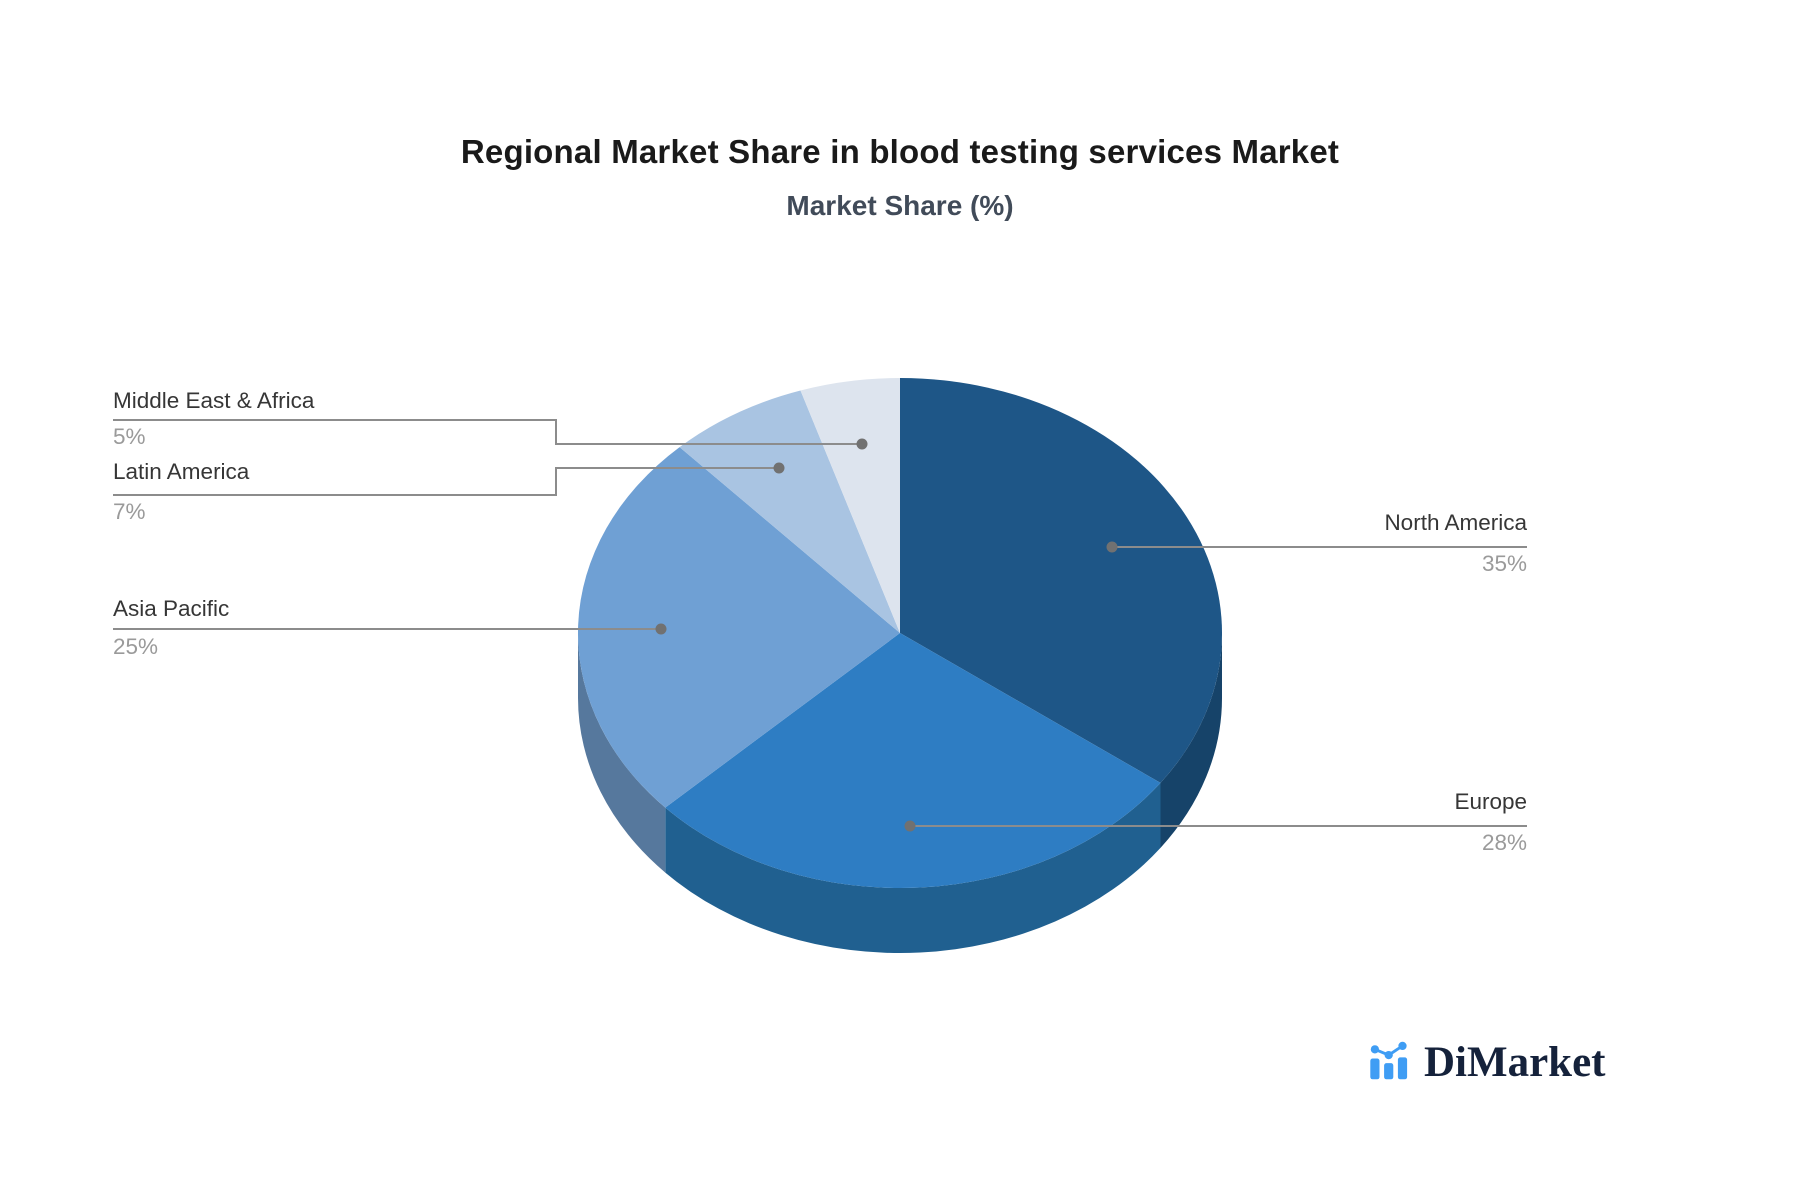 The image size is (1800, 1196). What do you see at coordinates (913, 761) in the screenshot?
I see `pie-slice-europe` at bounding box center [913, 761].